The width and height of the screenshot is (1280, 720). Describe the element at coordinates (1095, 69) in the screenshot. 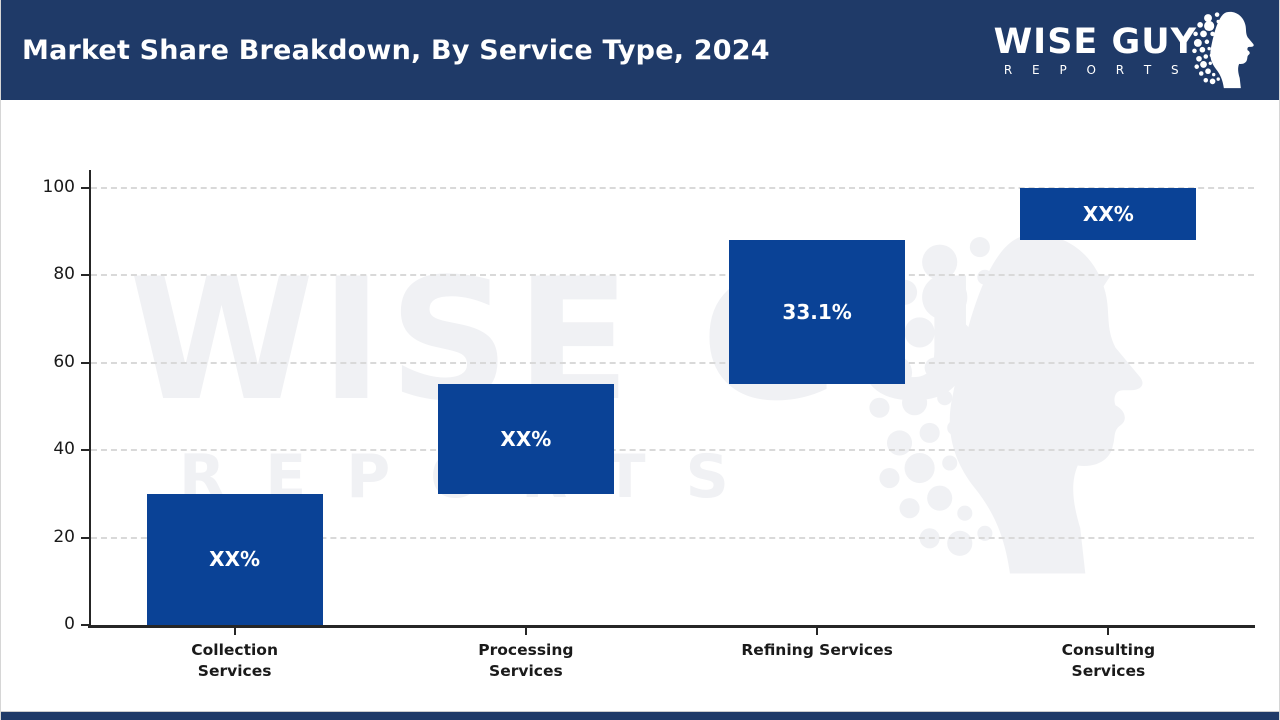

I see `logo-subtitle: R E P O R T S` at that location.